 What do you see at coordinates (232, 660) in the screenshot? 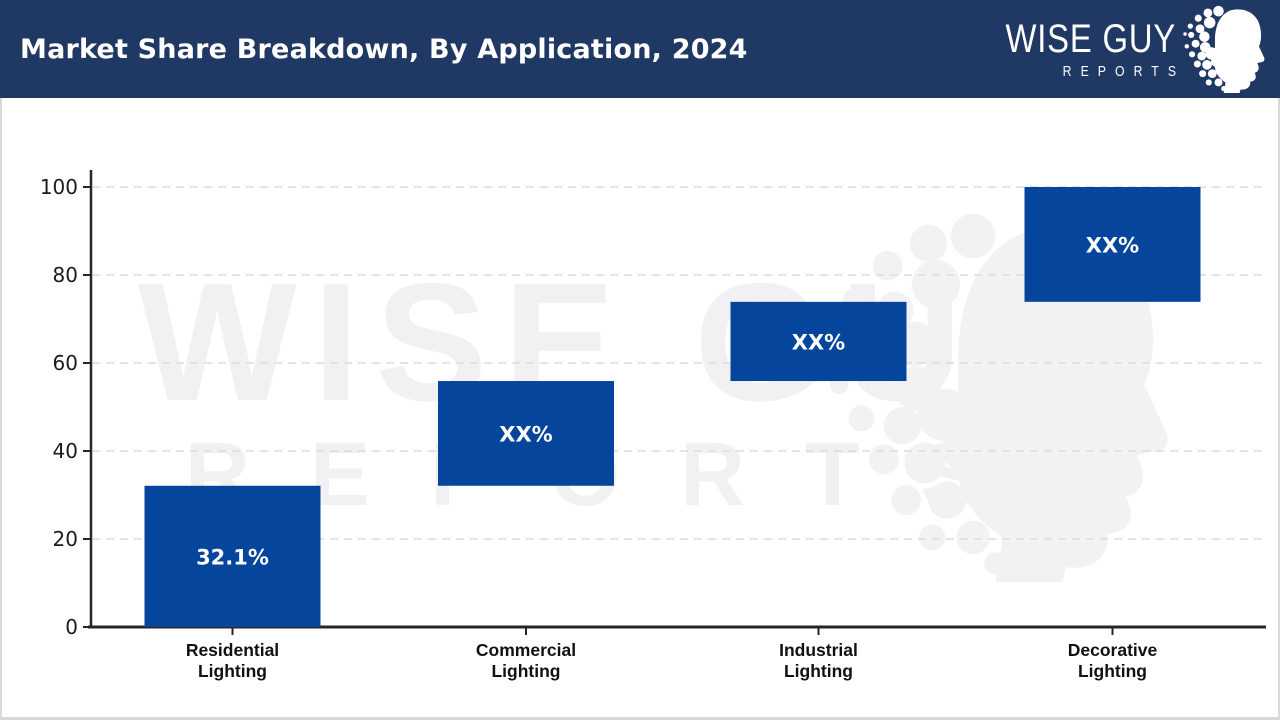
I see `category-label-residential-lighting: Residential Lighting` at bounding box center [232, 660].